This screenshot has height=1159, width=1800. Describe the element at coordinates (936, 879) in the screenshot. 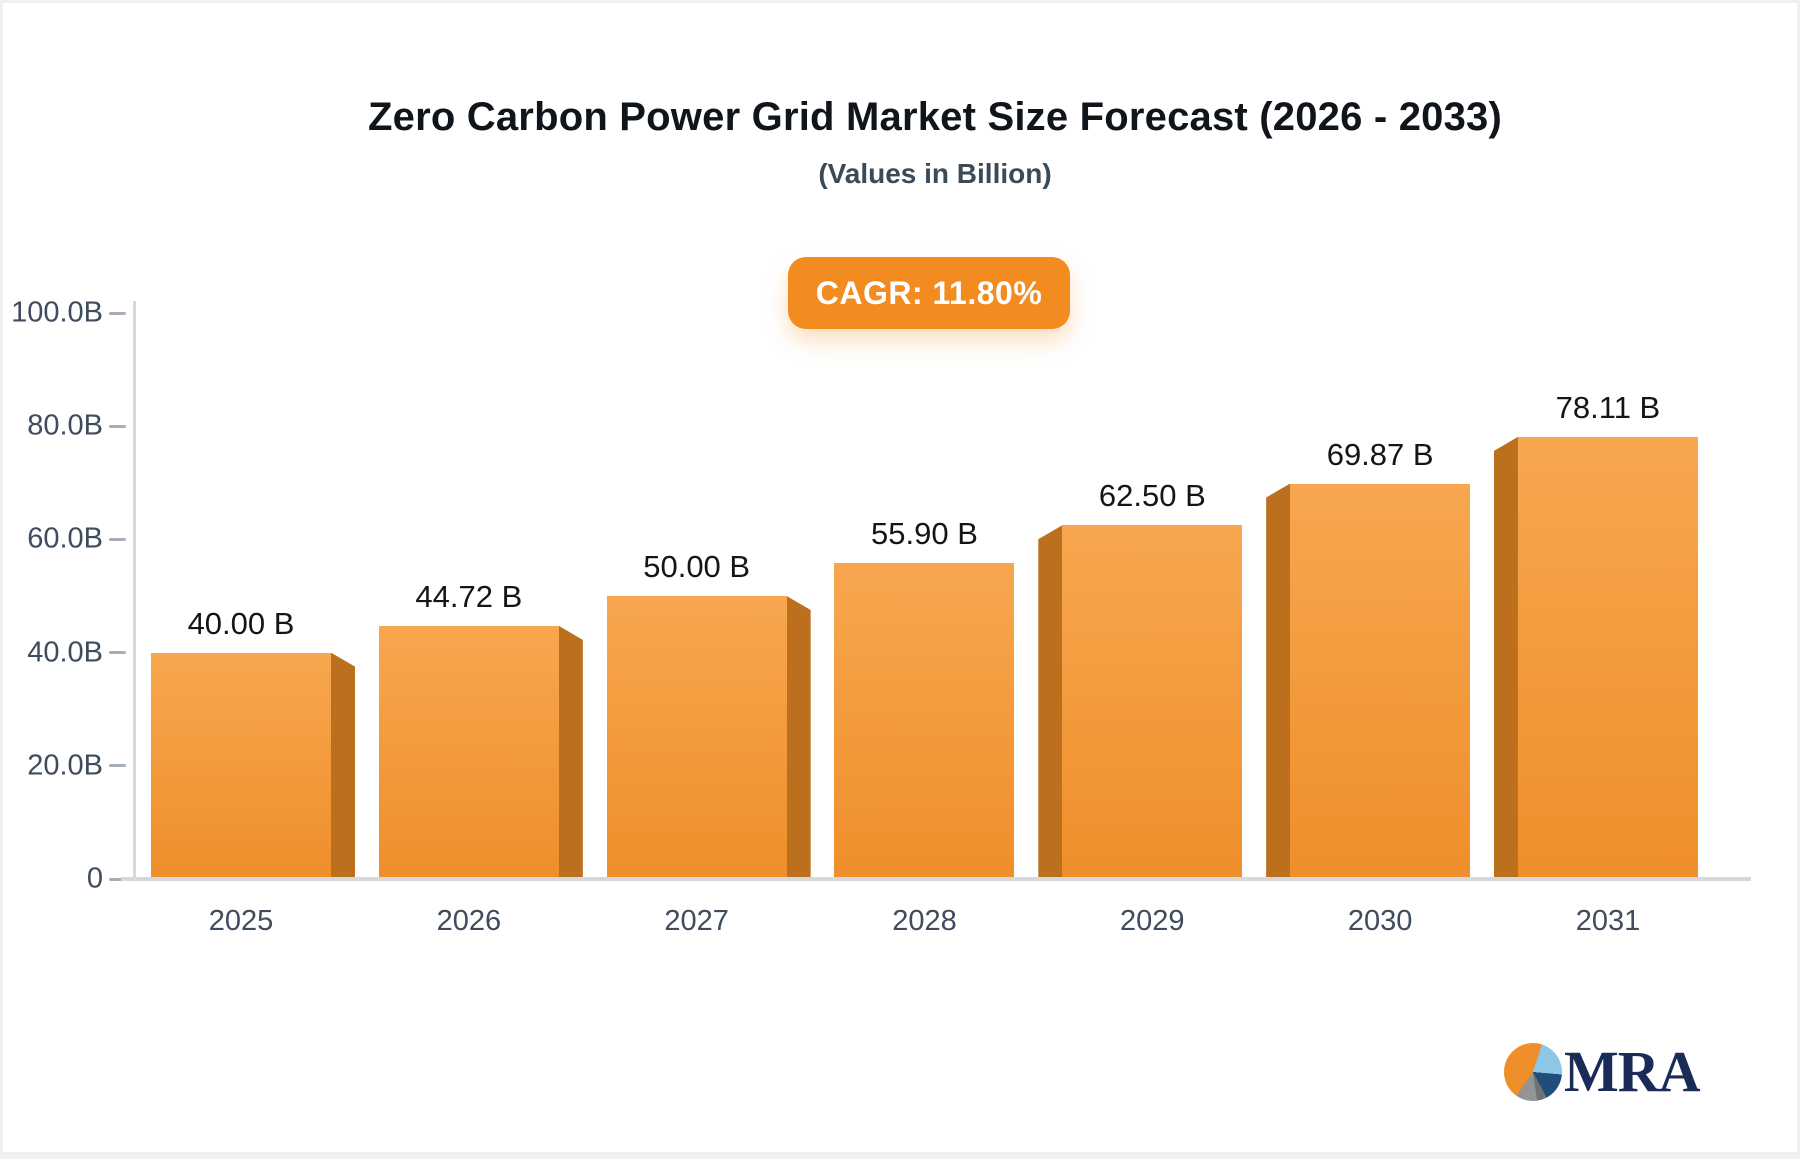

I see `x-axis-line` at that location.